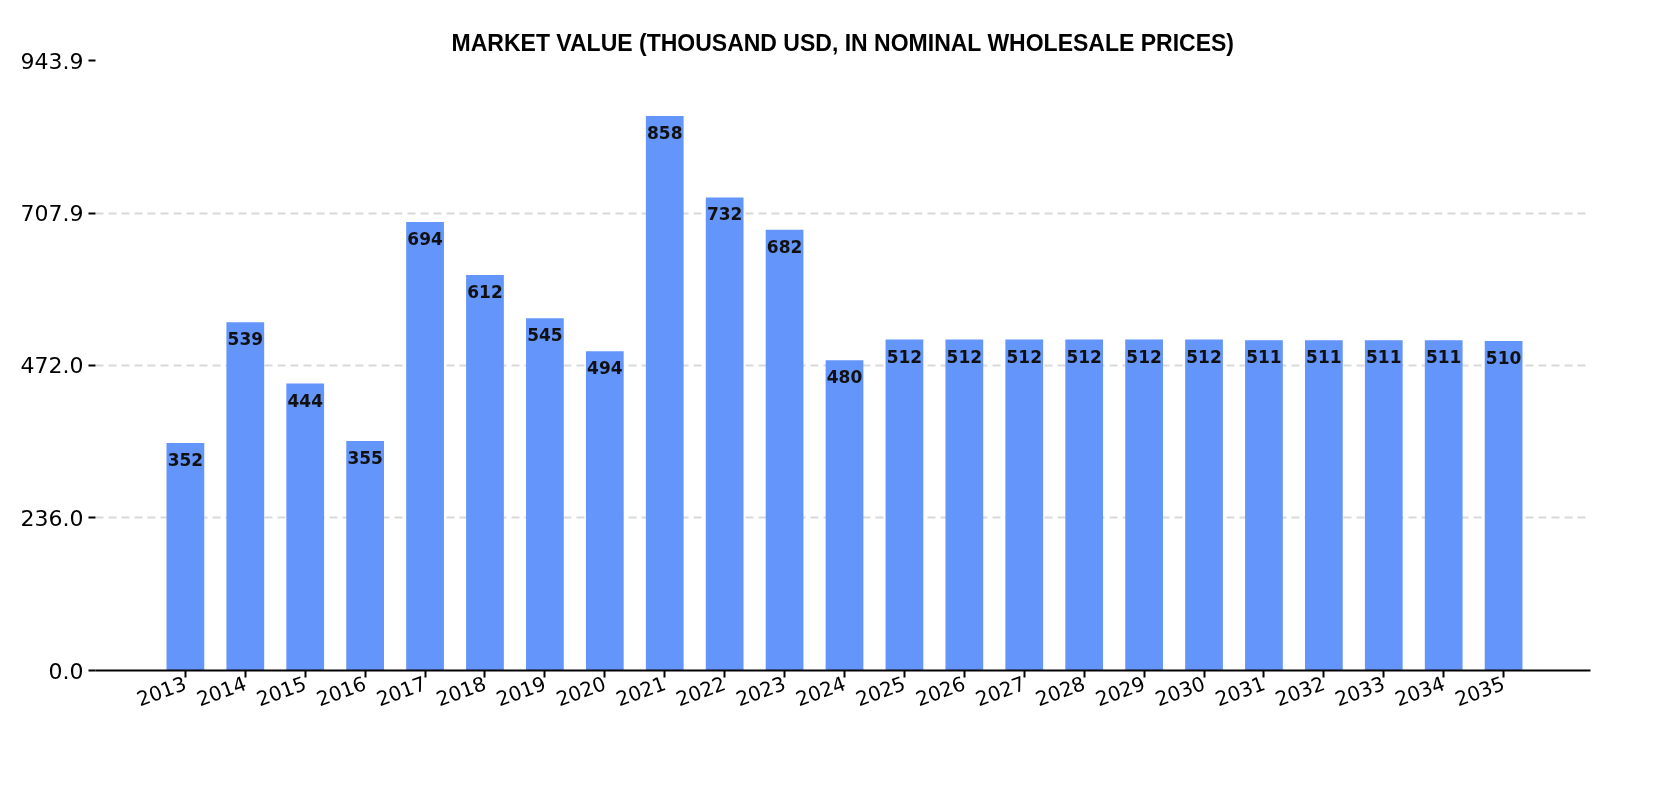 This screenshot has width=1680, height=800. Describe the element at coordinates (640, 691) in the screenshot. I see `x-tick-label: 2021` at that location.